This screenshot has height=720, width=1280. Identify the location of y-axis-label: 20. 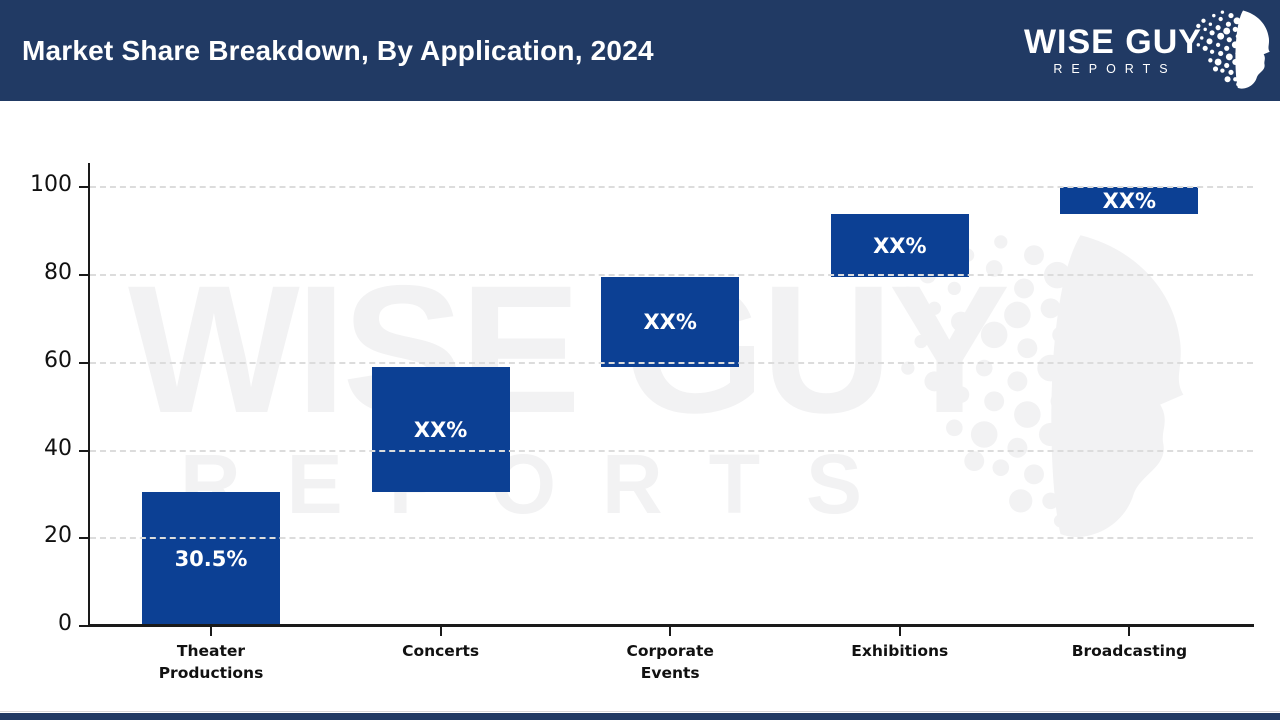
(58, 536).